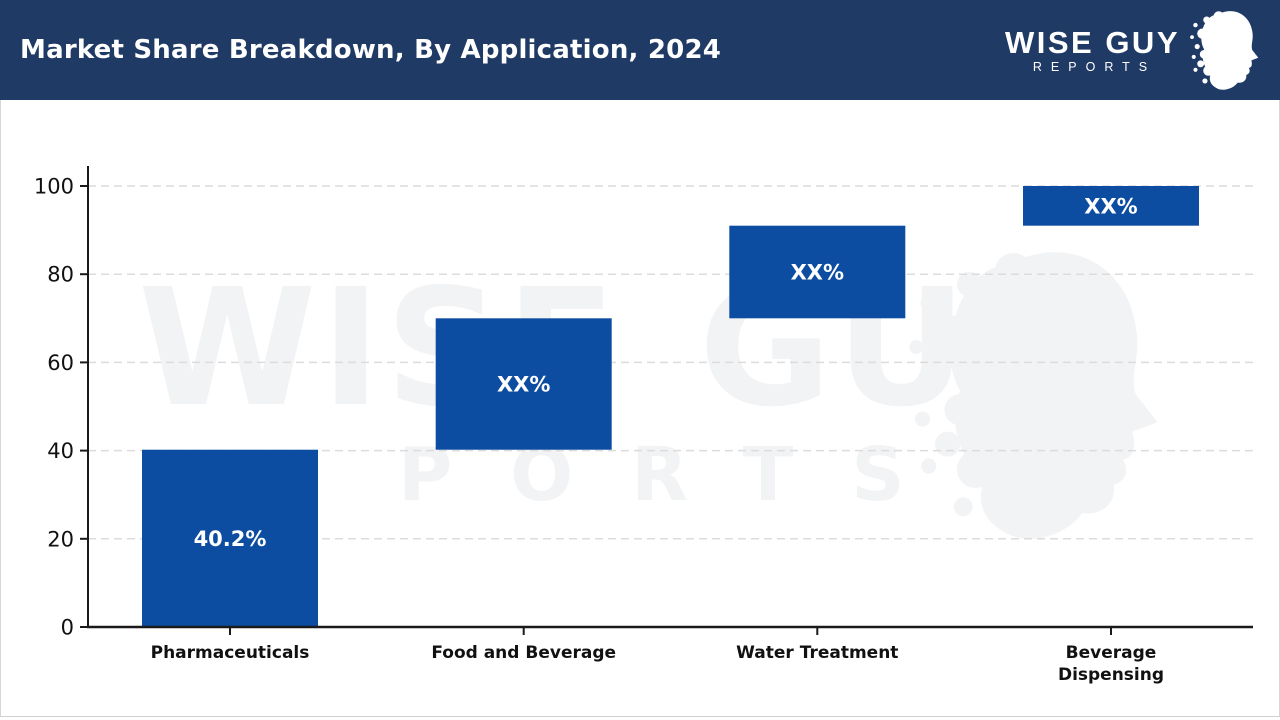  What do you see at coordinates (817, 653) in the screenshot?
I see `x-tick-label-water-treatment: Water Treatment` at bounding box center [817, 653].